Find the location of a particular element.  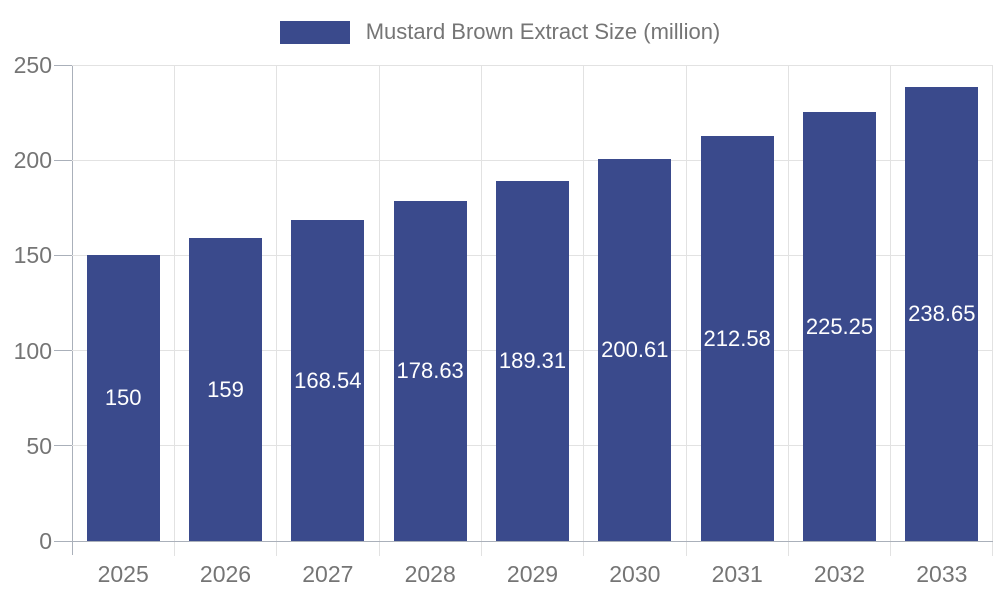

legend: Mustard Brown Extract Size (million) is located at coordinates (500, 32).